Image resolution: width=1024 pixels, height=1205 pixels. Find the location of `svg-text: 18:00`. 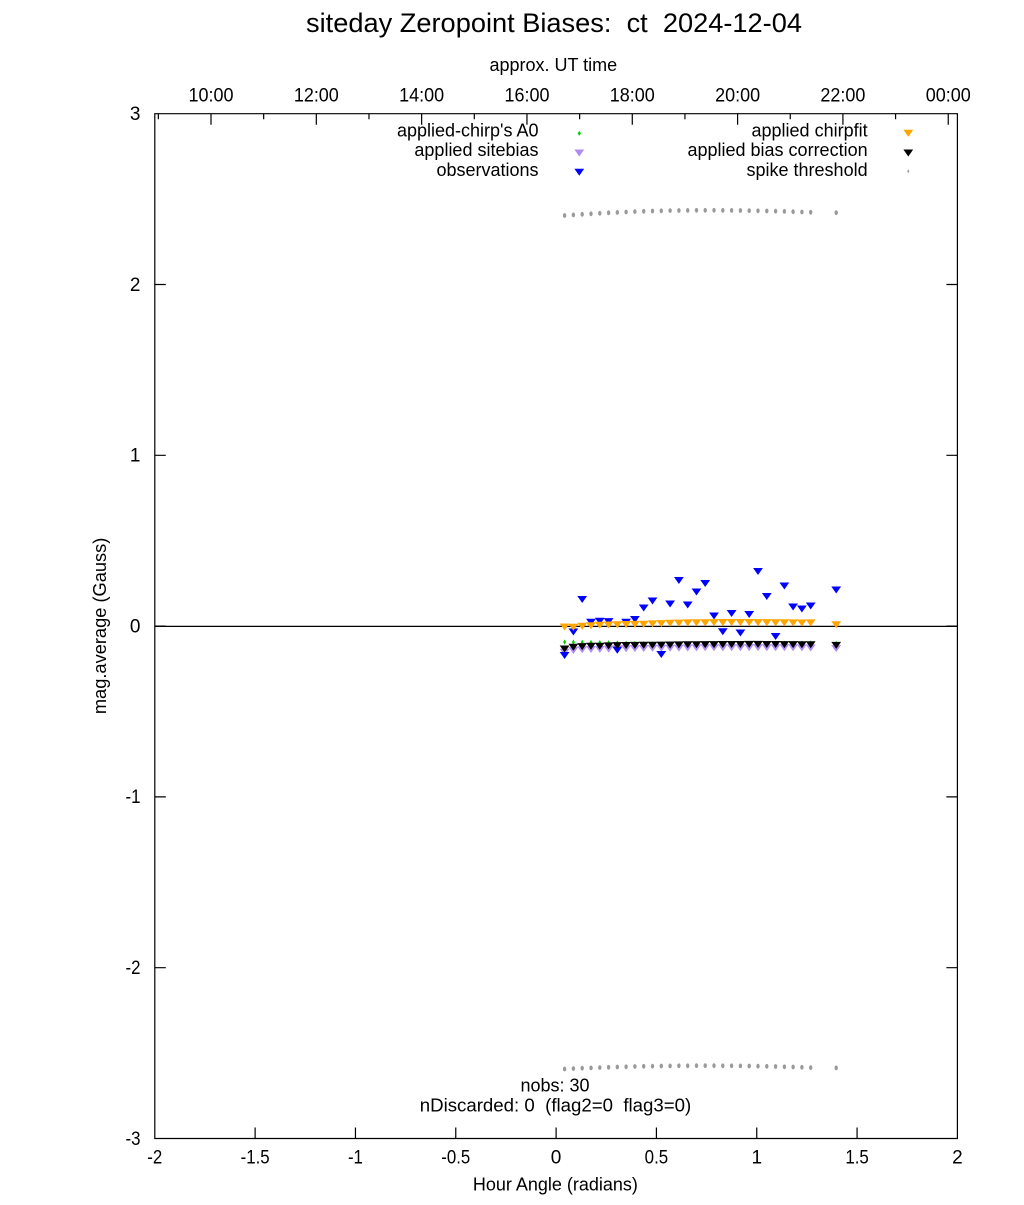

svg-text: 18:00 is located at coordinates (632, 95).